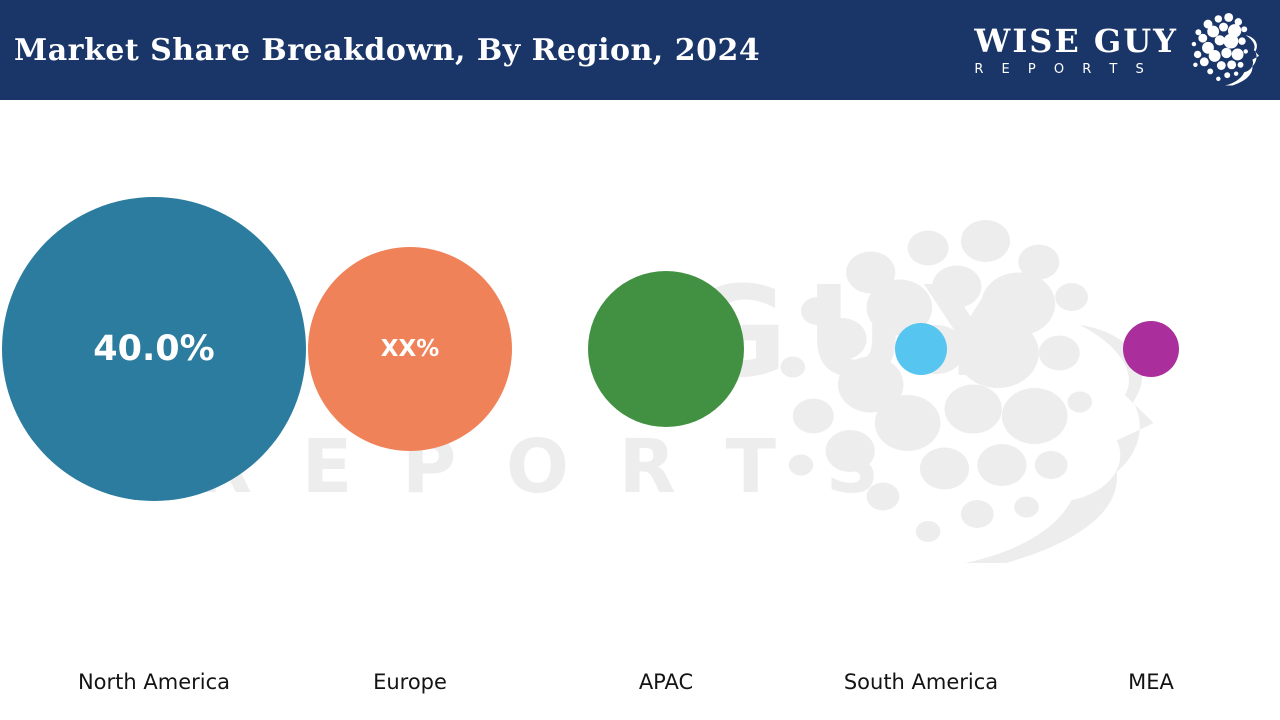 The width and height of the screenshot is (1280, 720). I want to click on category-label-europe: Europe, so click(410, 682).